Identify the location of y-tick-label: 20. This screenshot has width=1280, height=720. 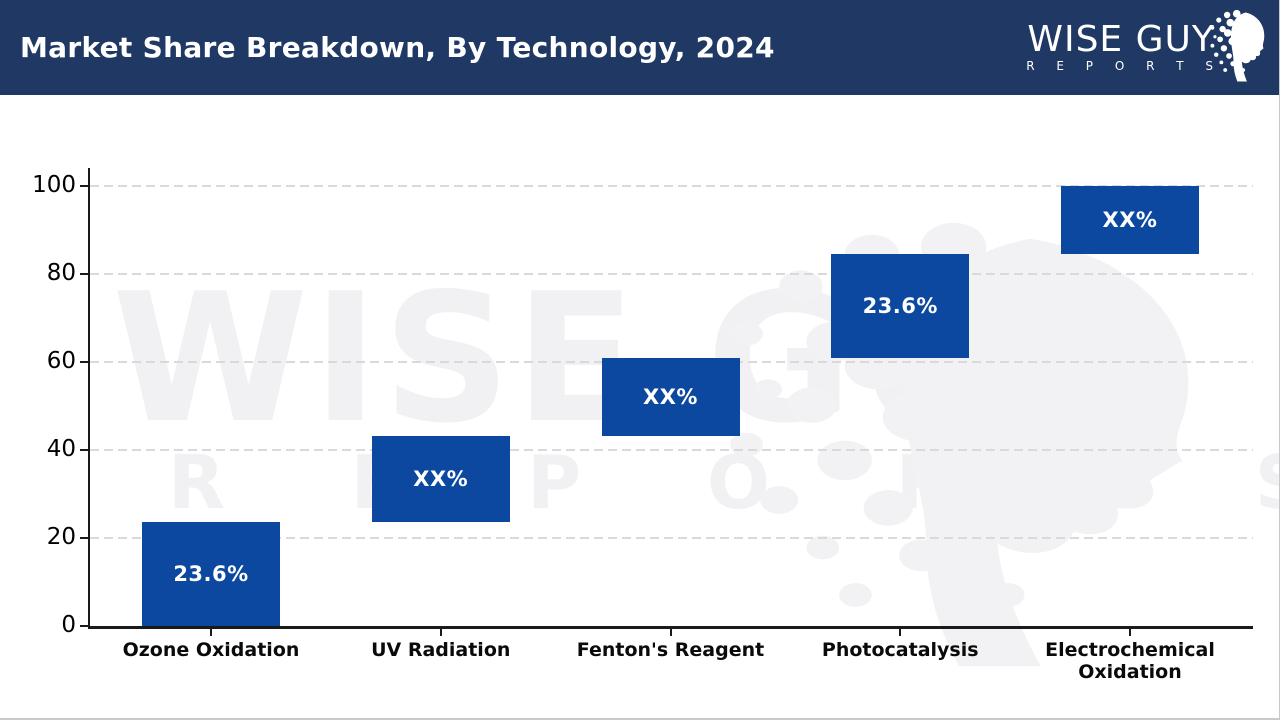
(61, 537).